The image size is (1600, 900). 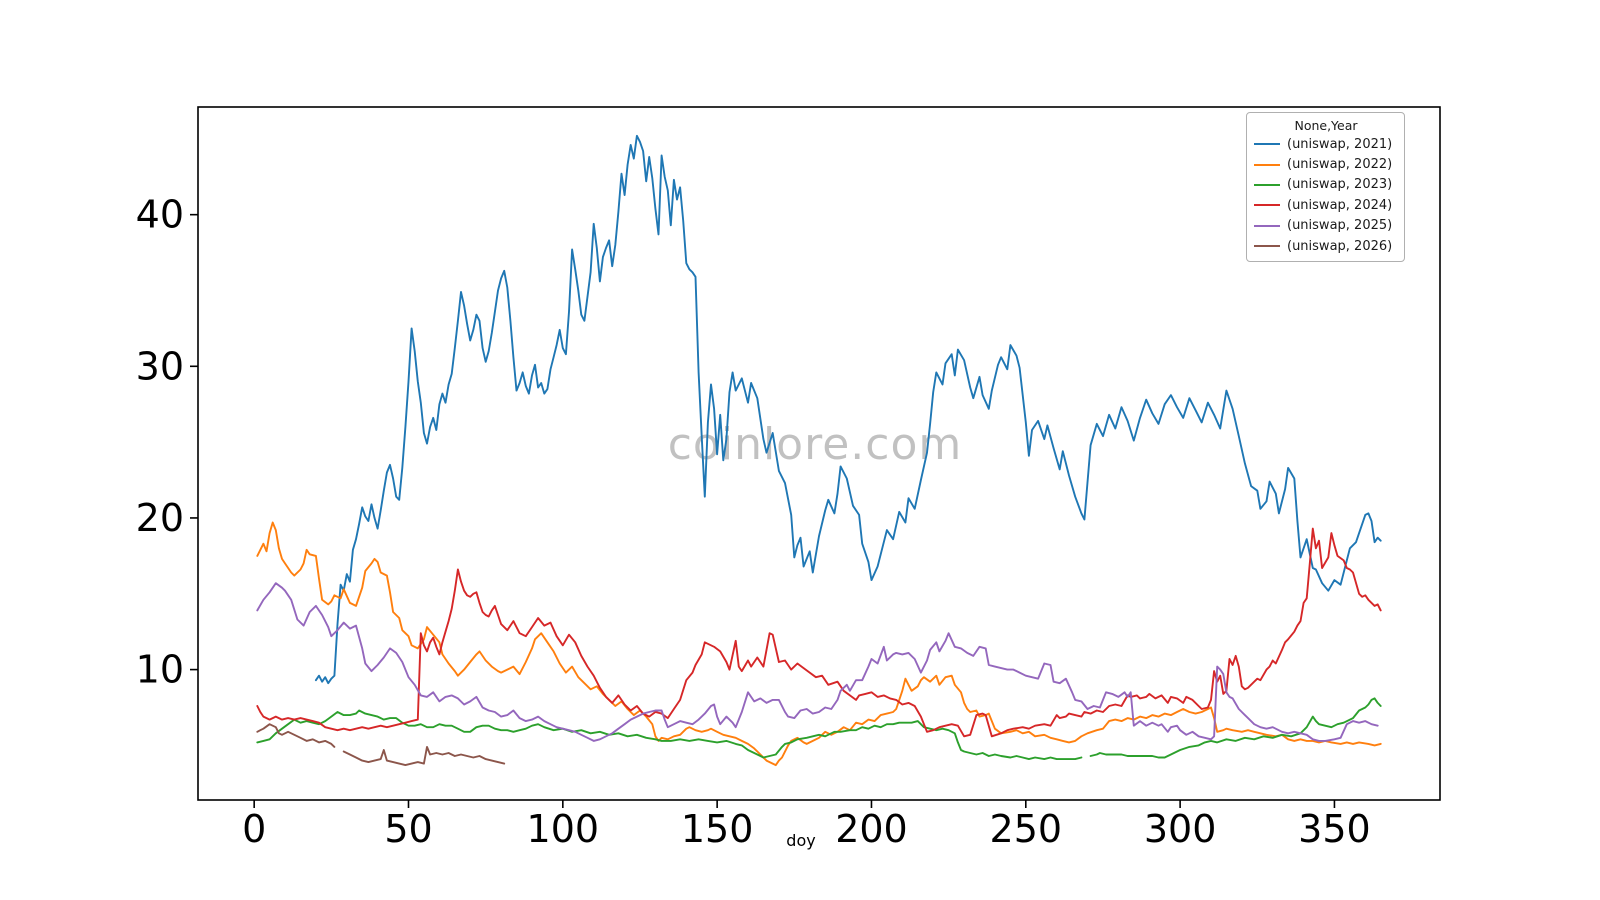 I want to click on x-tick-label: 250, so click(x=1026, y=829).